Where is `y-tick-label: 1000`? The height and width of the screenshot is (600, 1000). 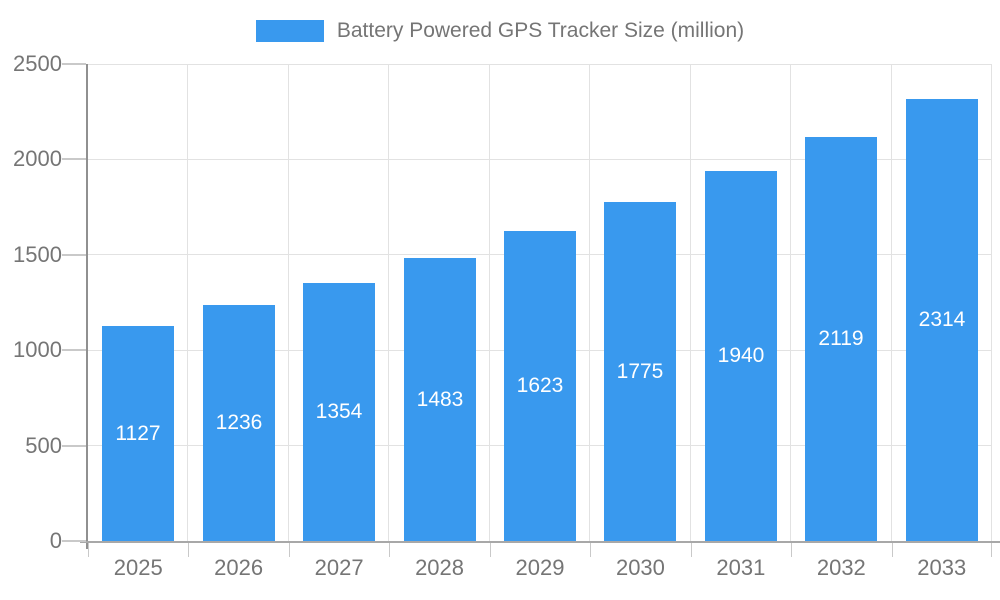 y-tick-label: 1000 is located at coordinates (37, 350).